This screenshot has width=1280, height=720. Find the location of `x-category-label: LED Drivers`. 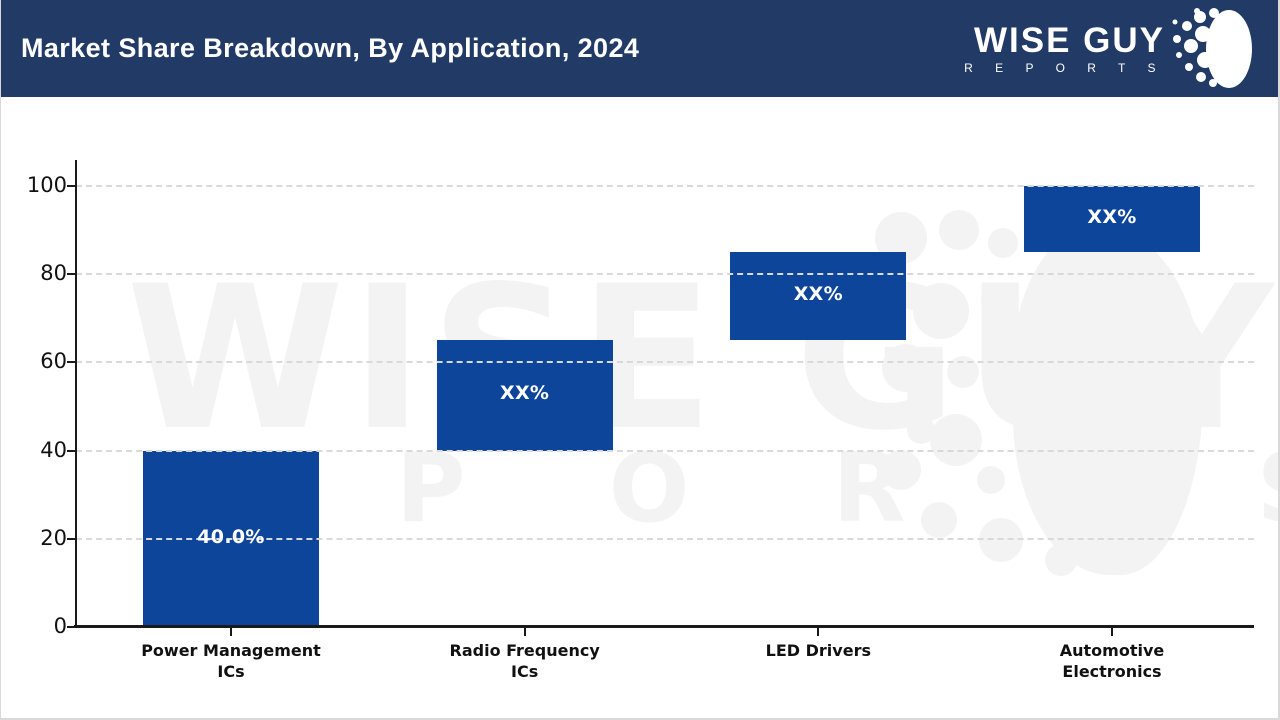

x-category-label: LED Drivers is located at coordinates (818, 650).